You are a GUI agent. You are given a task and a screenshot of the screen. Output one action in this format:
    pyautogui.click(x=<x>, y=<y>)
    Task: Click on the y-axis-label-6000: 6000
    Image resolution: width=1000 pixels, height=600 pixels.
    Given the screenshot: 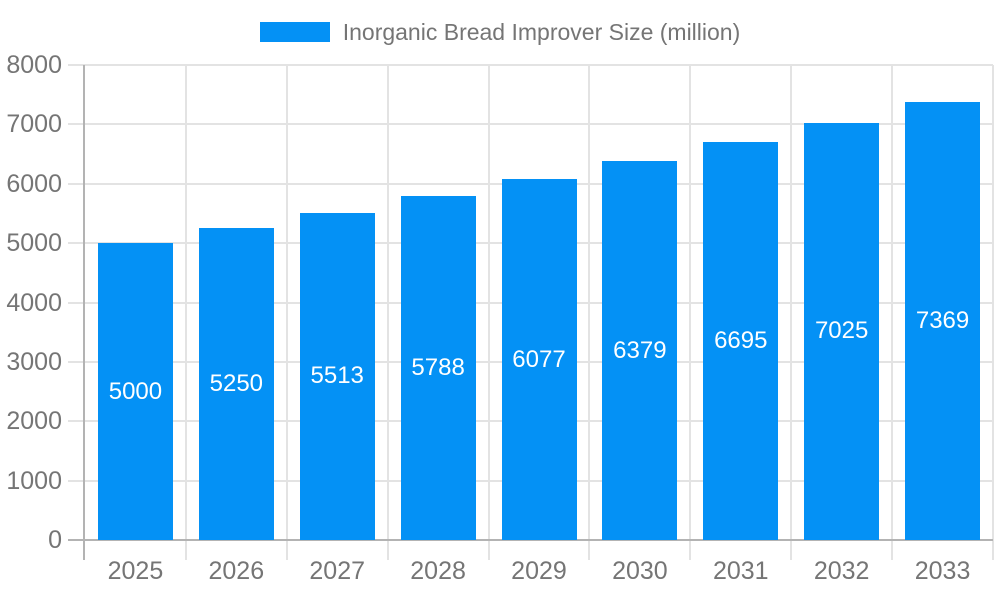 What is the action you would take?
    pyautogui.click(x=34, y=183)
    